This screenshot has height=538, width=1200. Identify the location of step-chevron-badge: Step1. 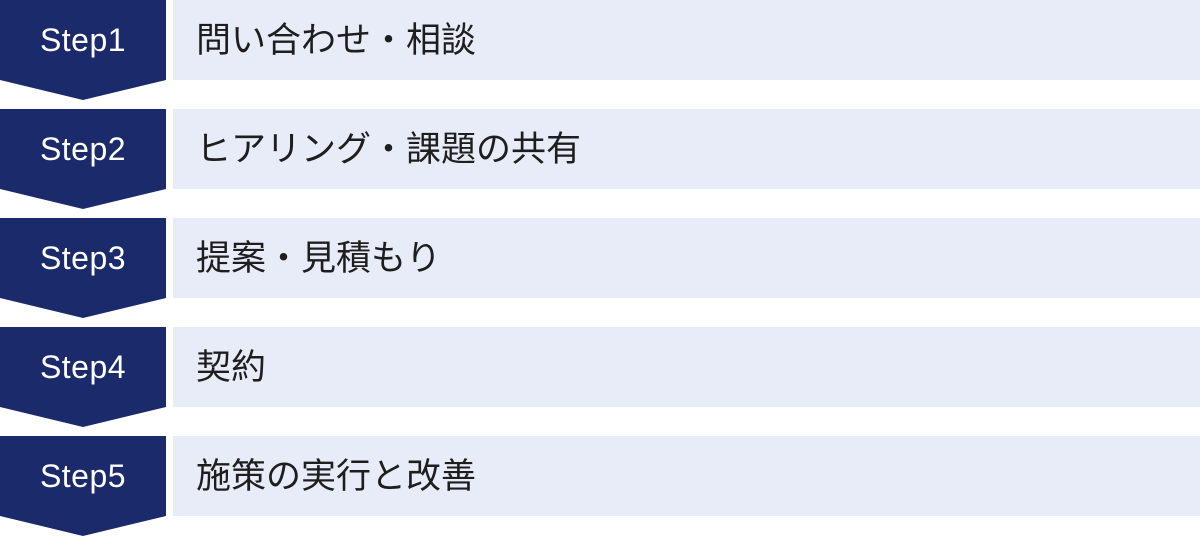
(83, 50).